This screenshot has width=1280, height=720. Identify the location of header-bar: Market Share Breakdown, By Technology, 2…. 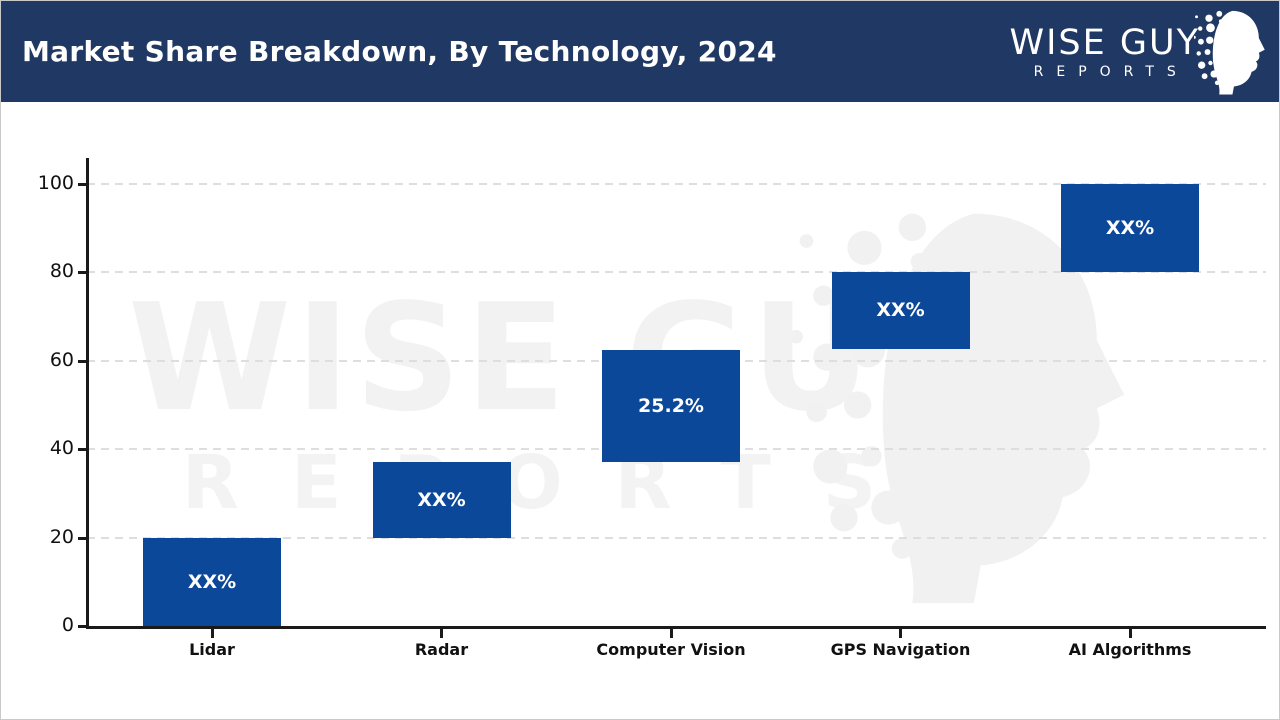
(640, 51).